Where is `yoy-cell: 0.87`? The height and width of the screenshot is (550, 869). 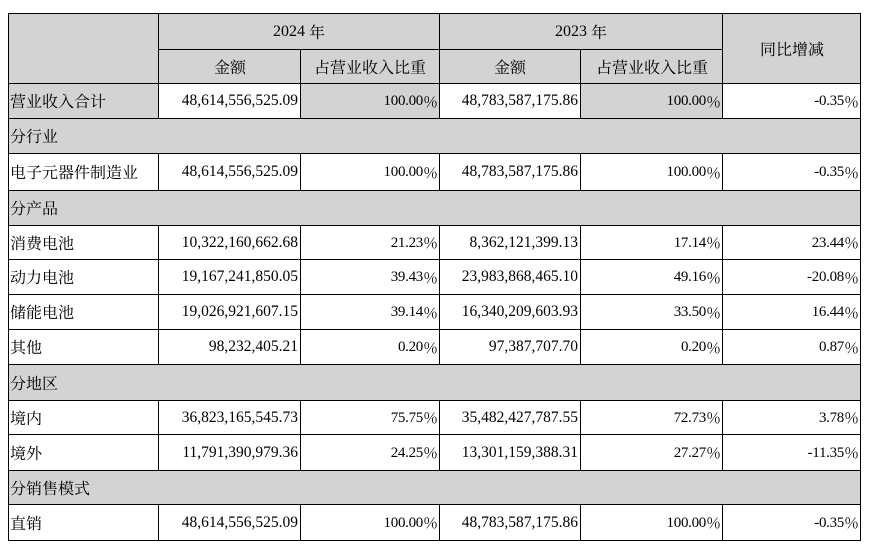
yoy-cell: 0.87 is located at coordinates (791, 347).